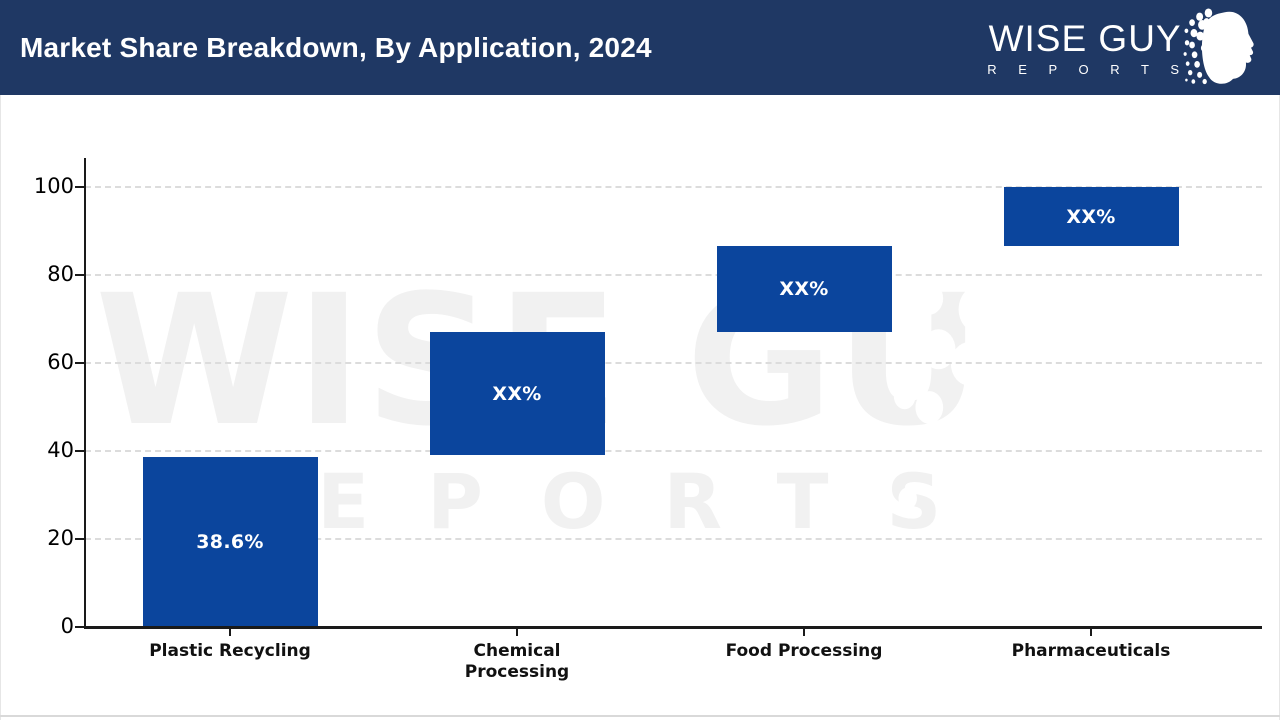  I want to click on x-category-label: Chemical Processing, so click(517, 662).